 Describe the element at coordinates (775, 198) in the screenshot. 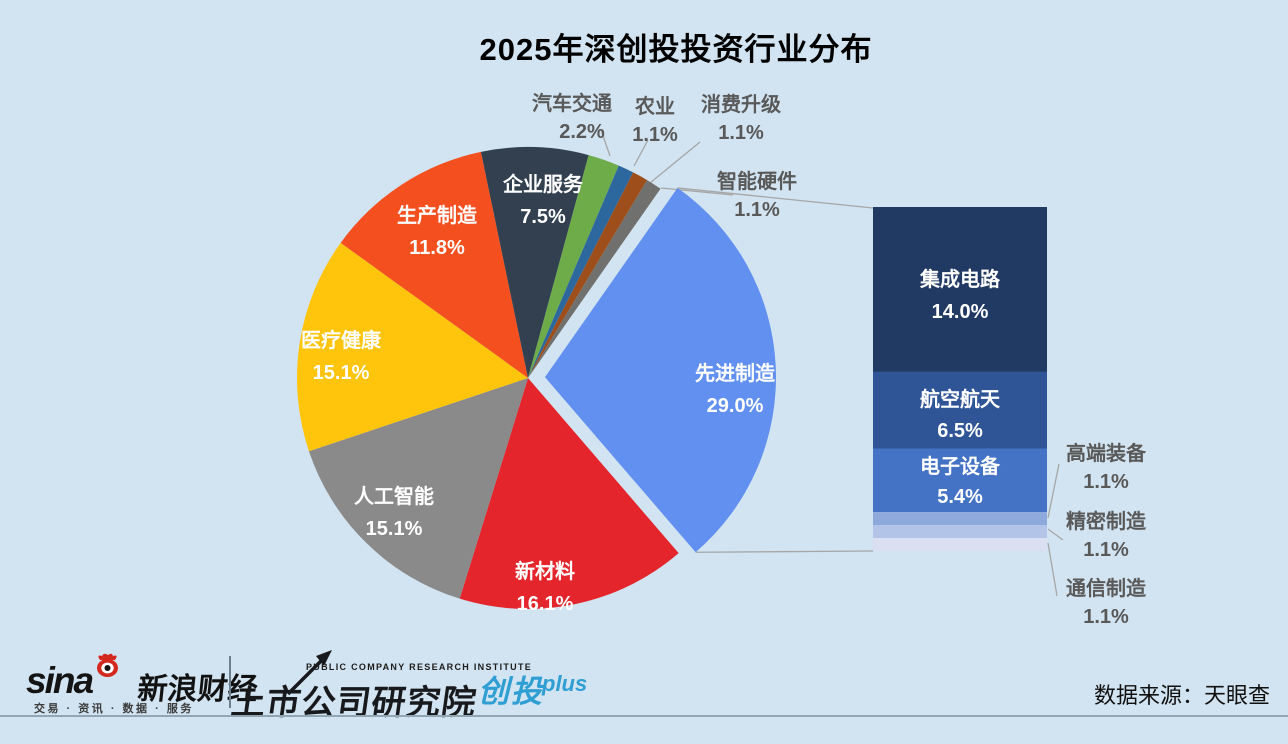

I see `bar-connector-top` at that location.